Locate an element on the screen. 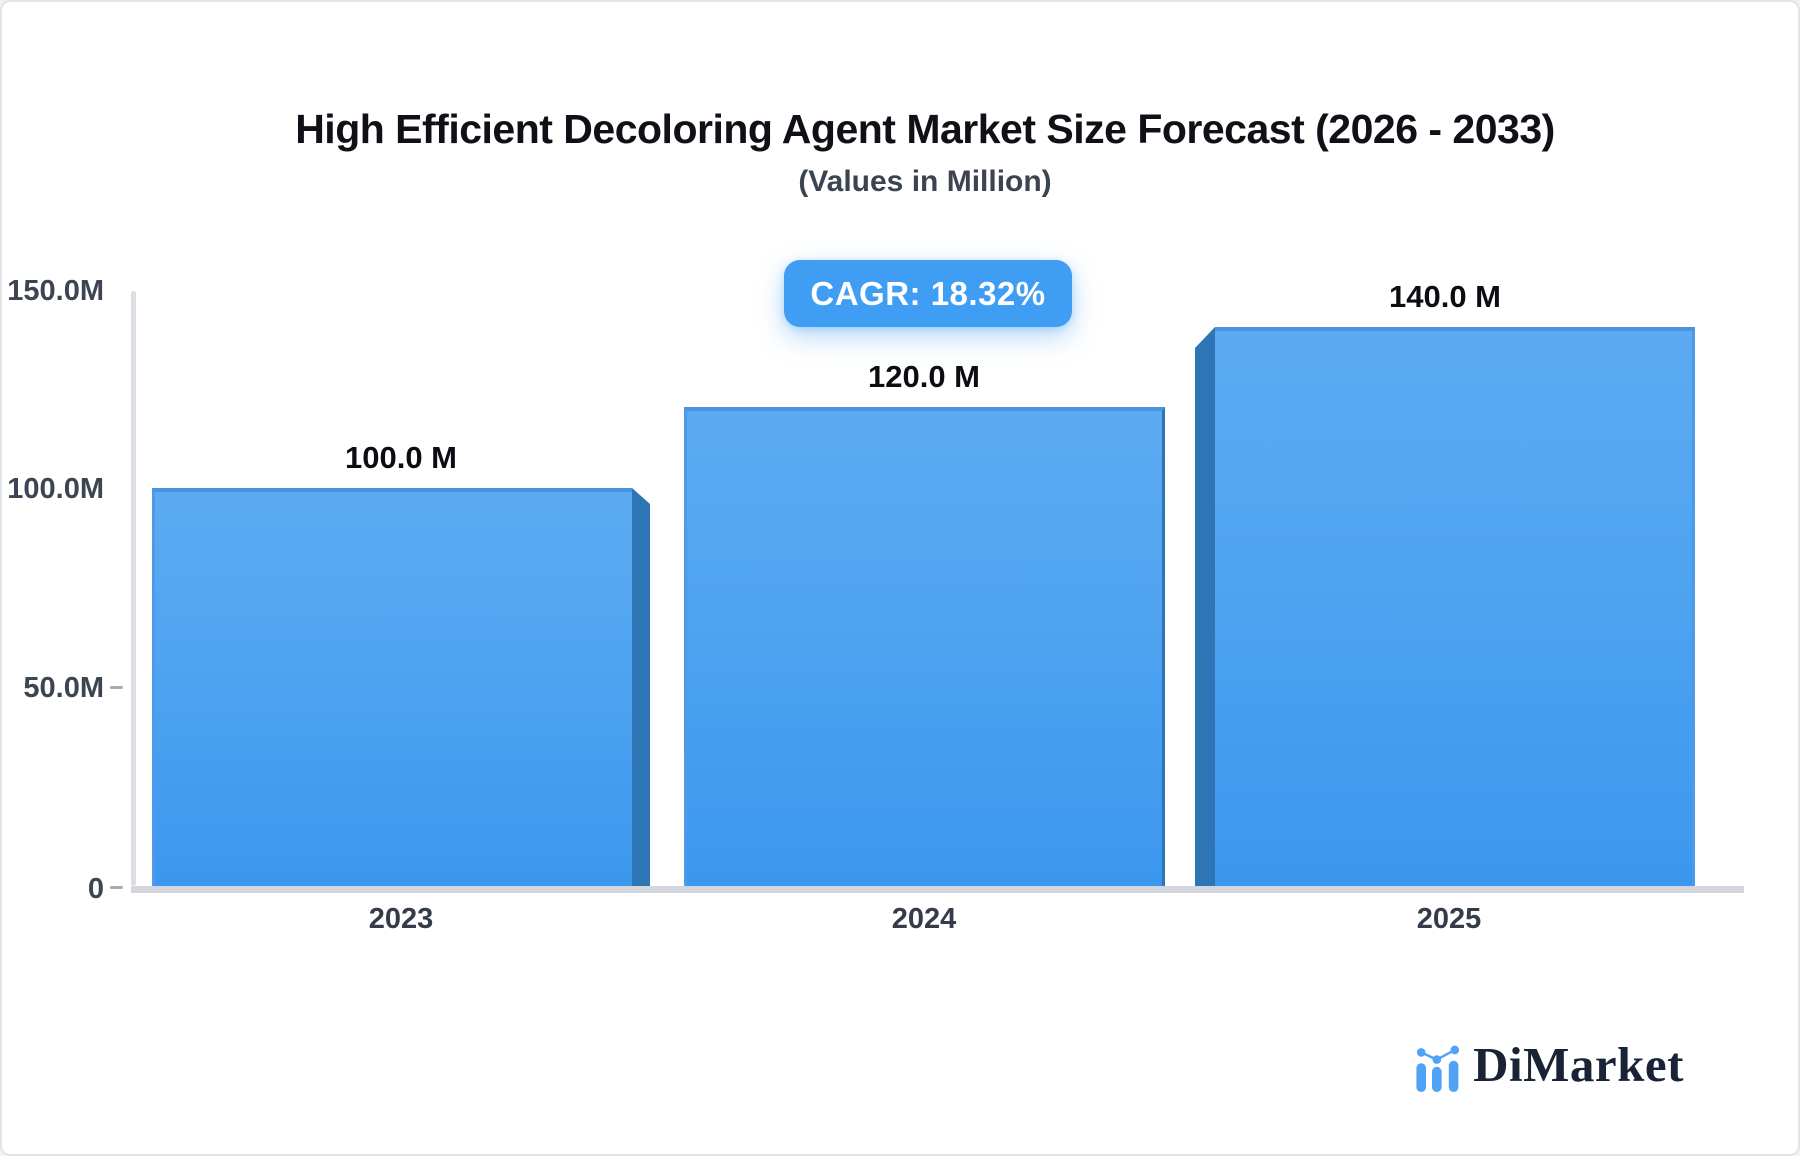  brand-watermark: DiMarket is located at coordinates (1550, 1067).